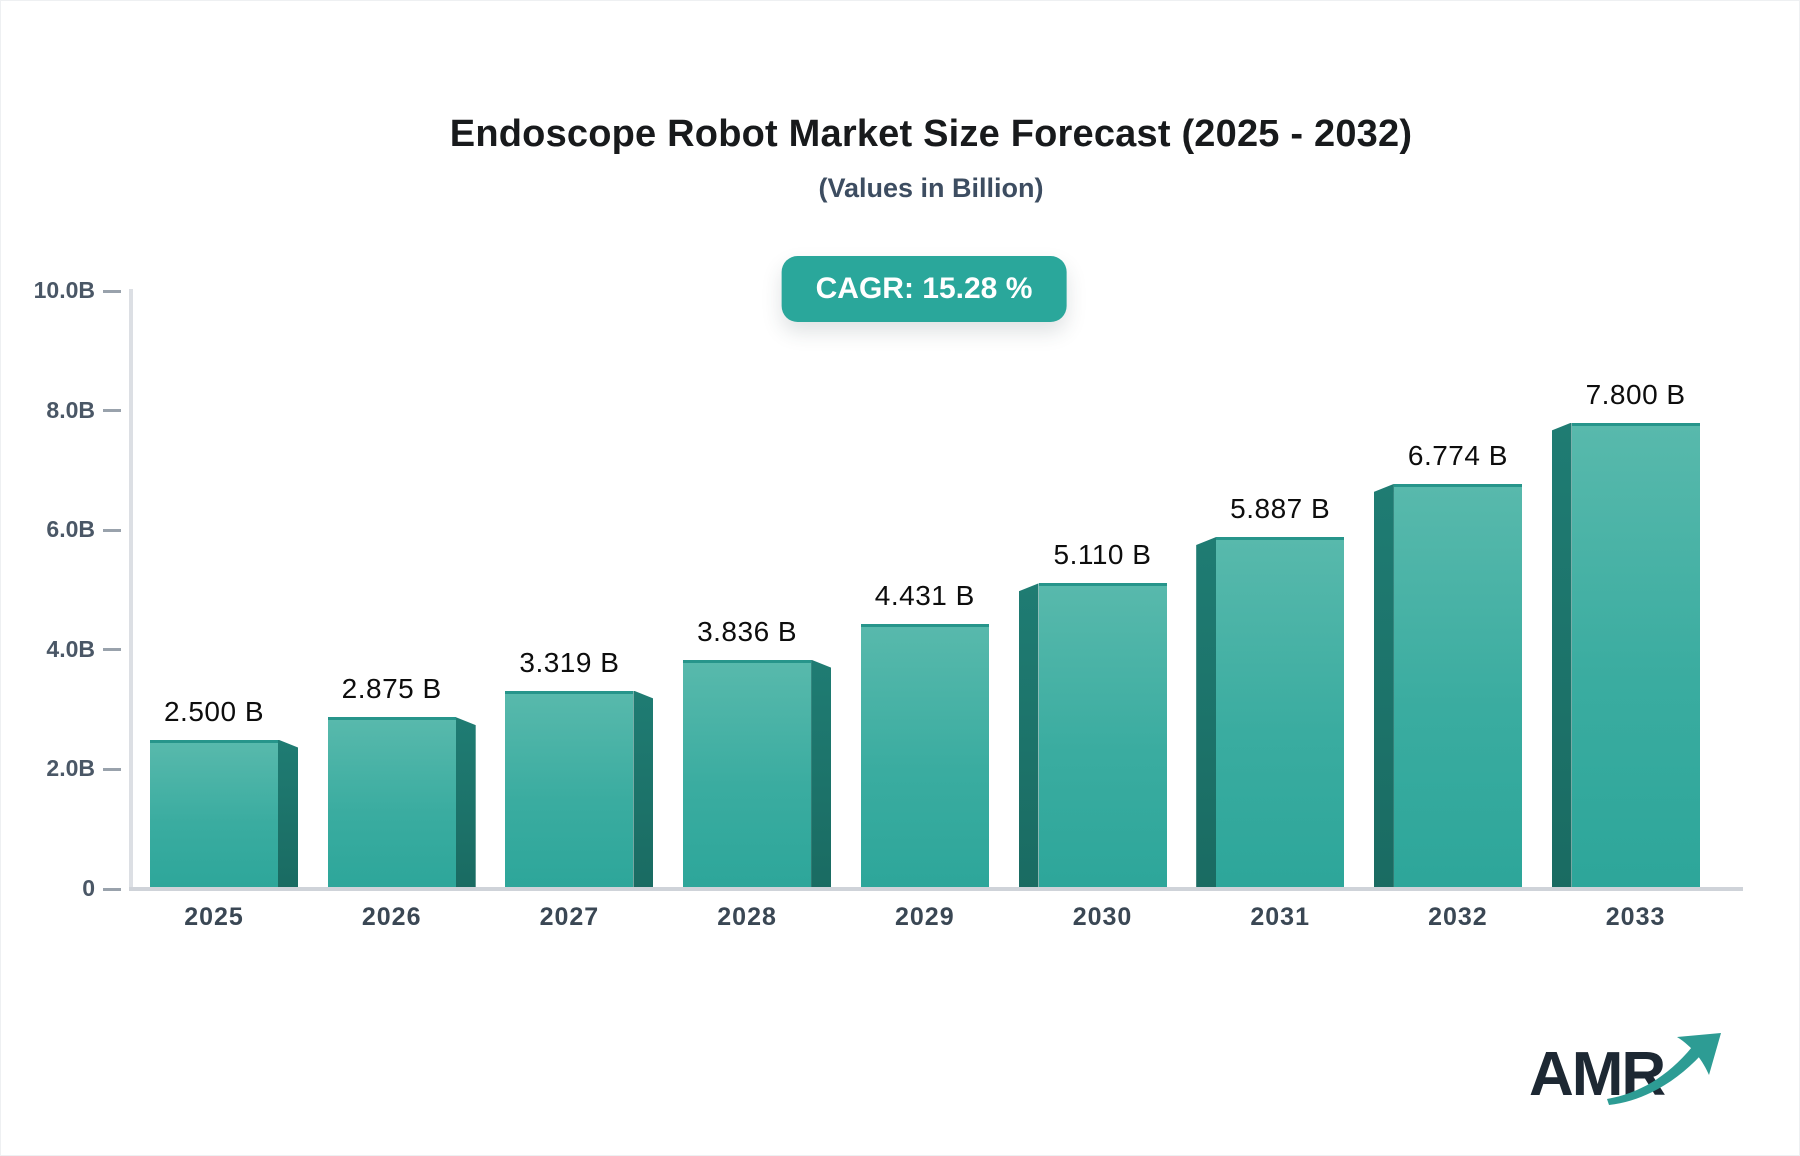 Image resolution: width=1800 pixels, height=1156 pixels. Describe the element at coordinates (1102, 736) in the screenshot. I see `bar-2030` at that location.